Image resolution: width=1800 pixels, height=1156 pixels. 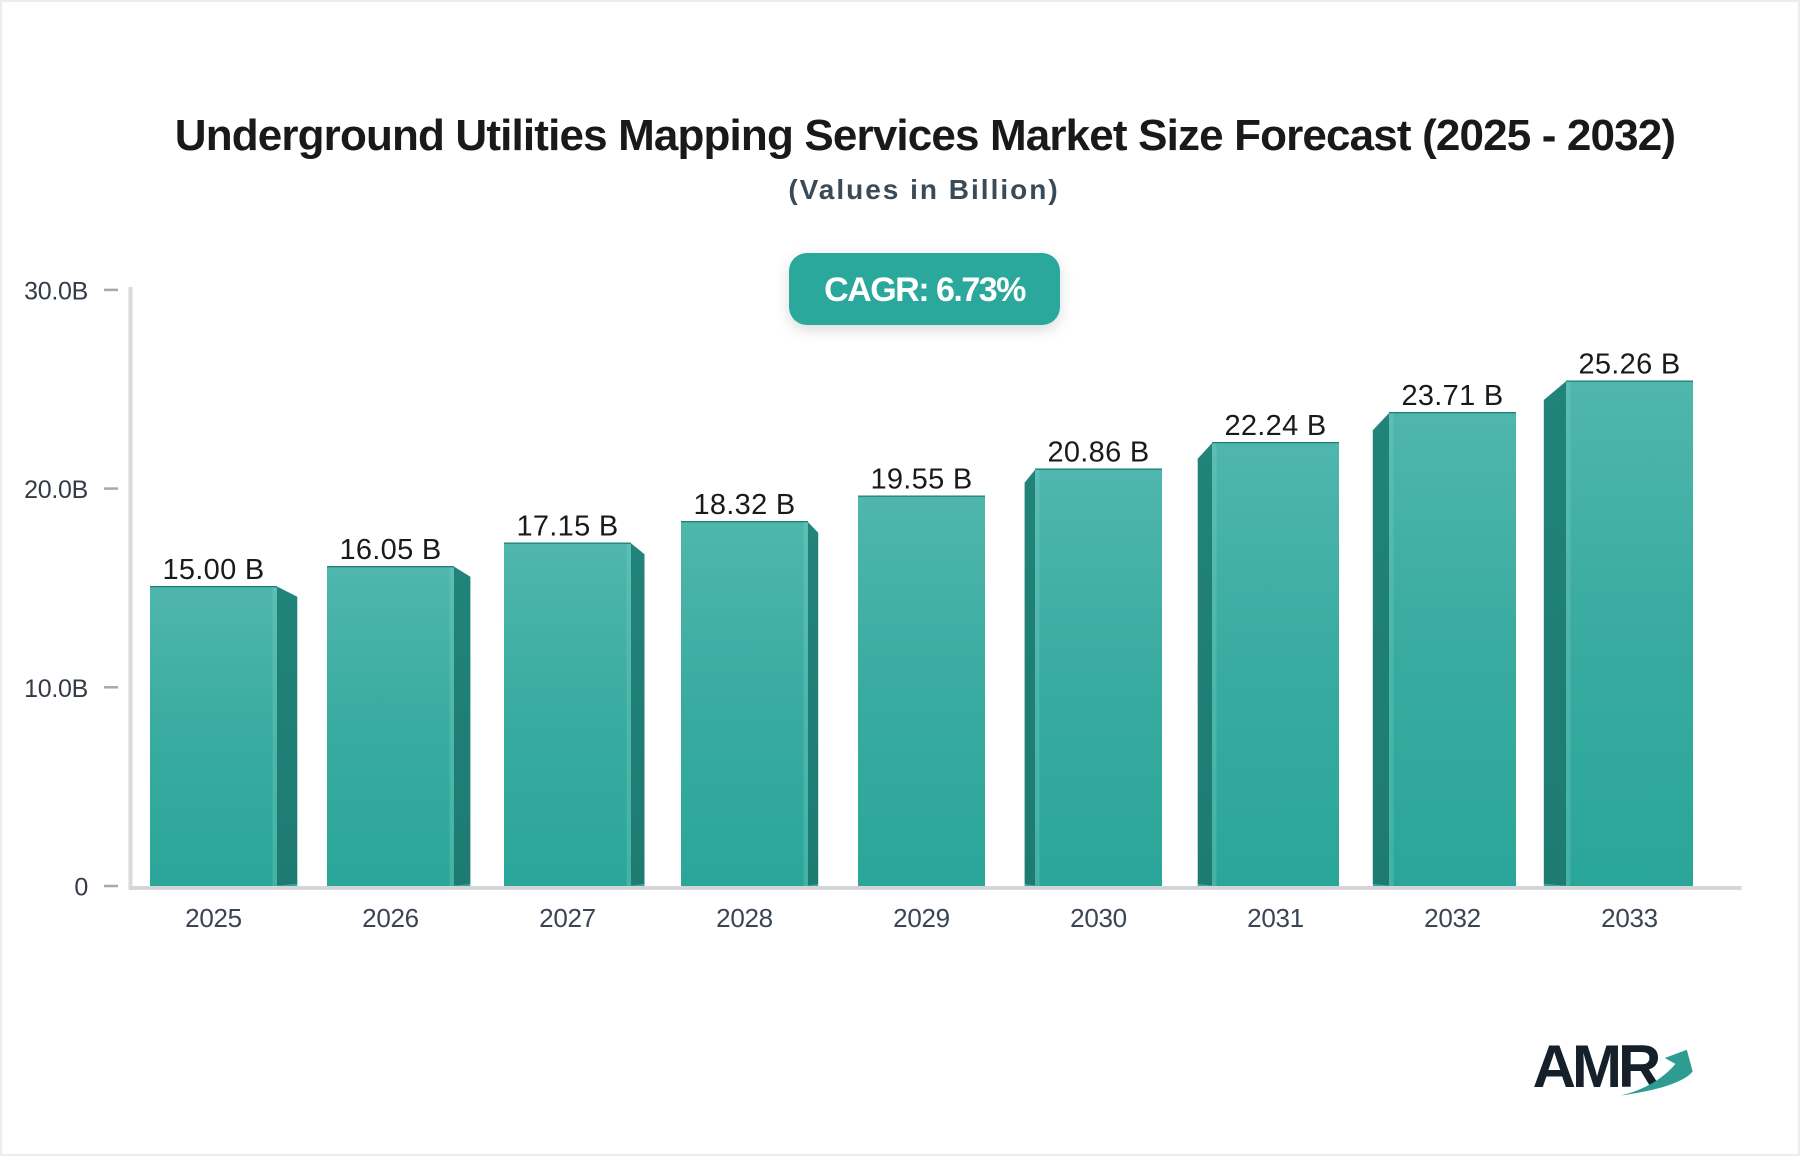 I want to click on svg-text: 10.0B, so click(x=56, y=689).